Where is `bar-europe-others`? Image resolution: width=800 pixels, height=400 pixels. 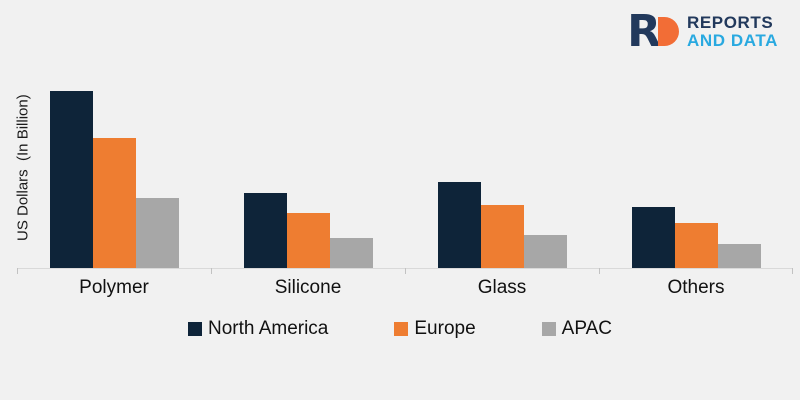
bar-europe-others is located at coordinates (696, 245).